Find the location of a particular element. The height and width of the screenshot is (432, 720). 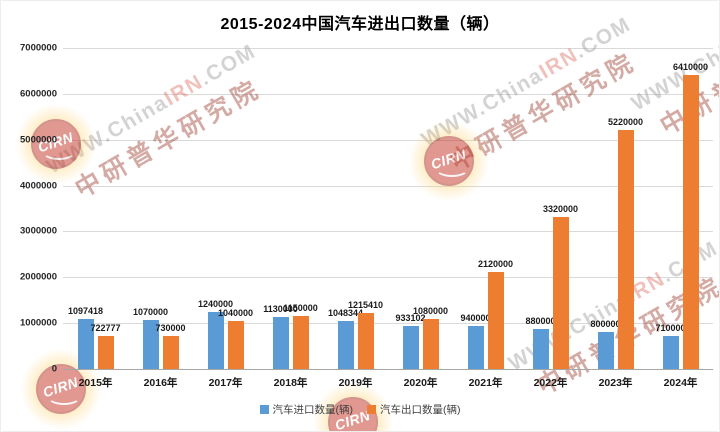

bar-value-label: 722777 is located at coordinates (105, 327).